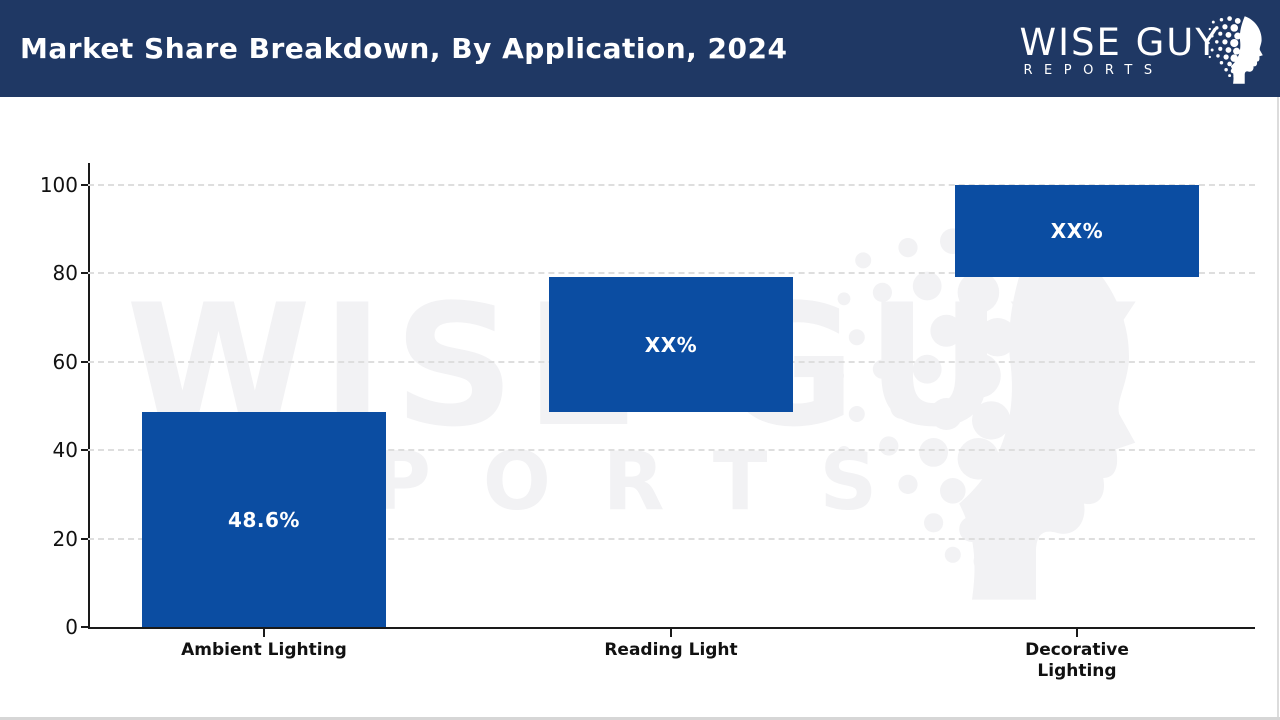 This screenshot has height=720, width=1280. What do you see at coordinates (671, 450) in the screenshot?
I see `gridline-y40` at bounding box center [671, 450].